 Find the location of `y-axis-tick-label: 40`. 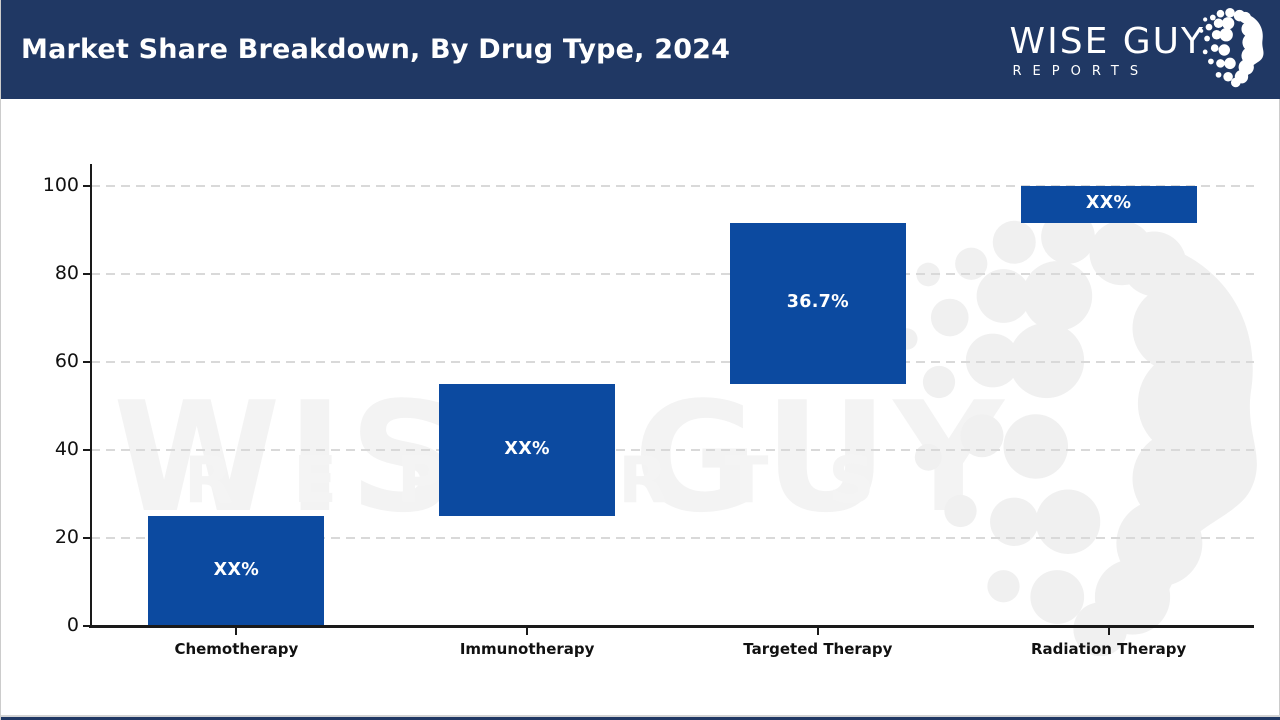

y-axis-tick-label: 40 is located at coordinates (66, 449).